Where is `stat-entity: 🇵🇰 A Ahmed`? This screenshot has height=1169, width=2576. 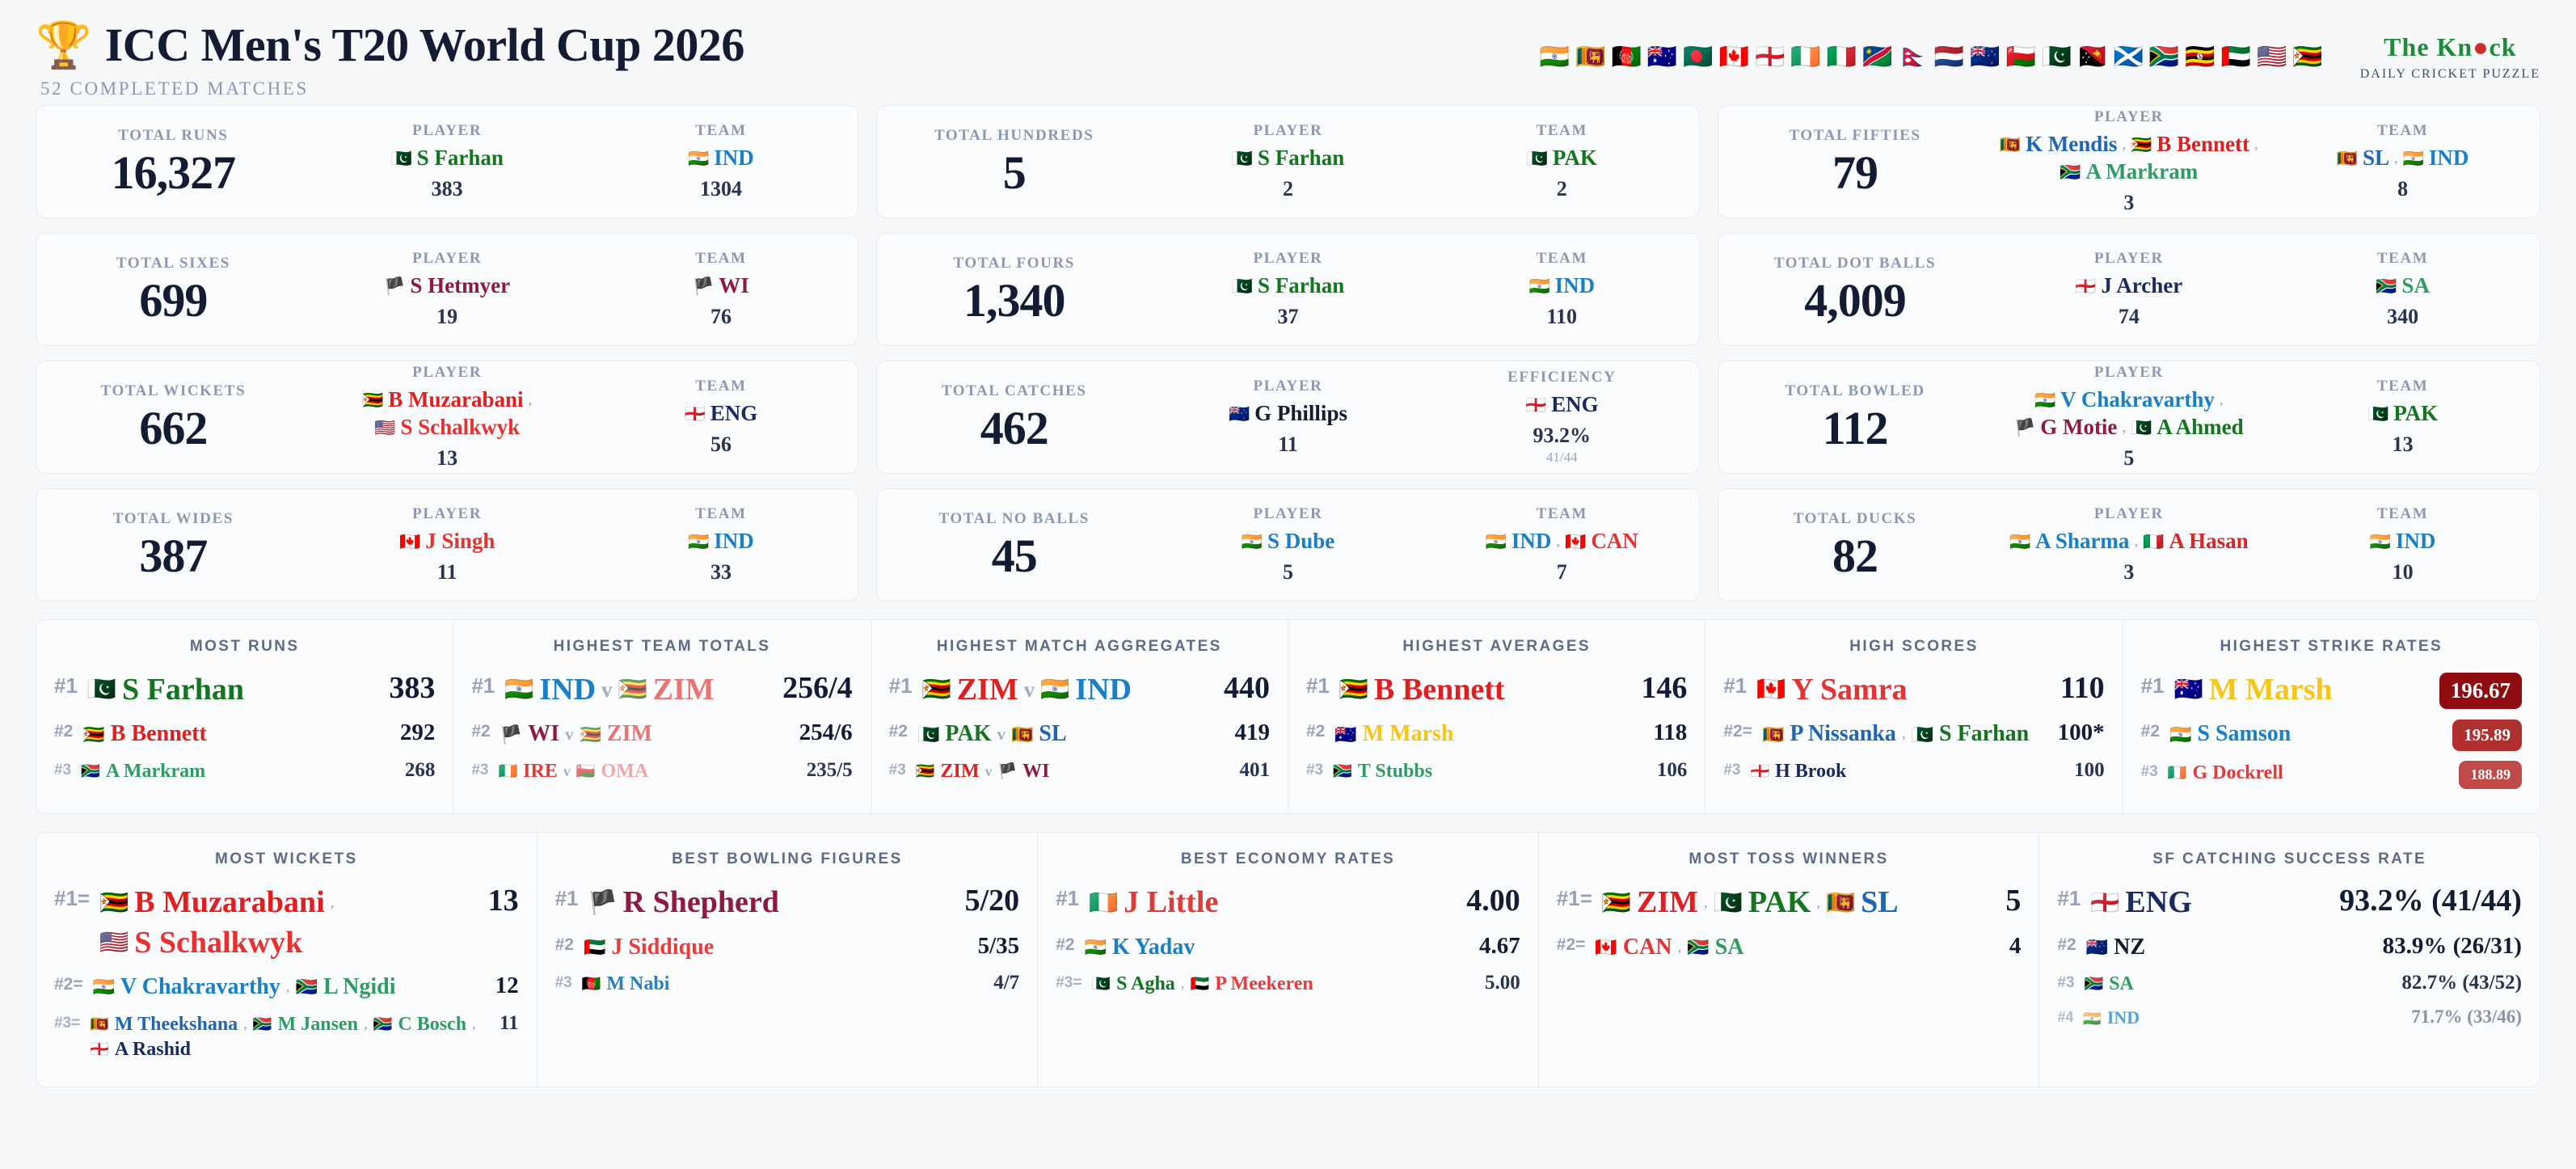 stat-entity: 🇵🇰 A Ahmed is located at coordinates (2187, 428).